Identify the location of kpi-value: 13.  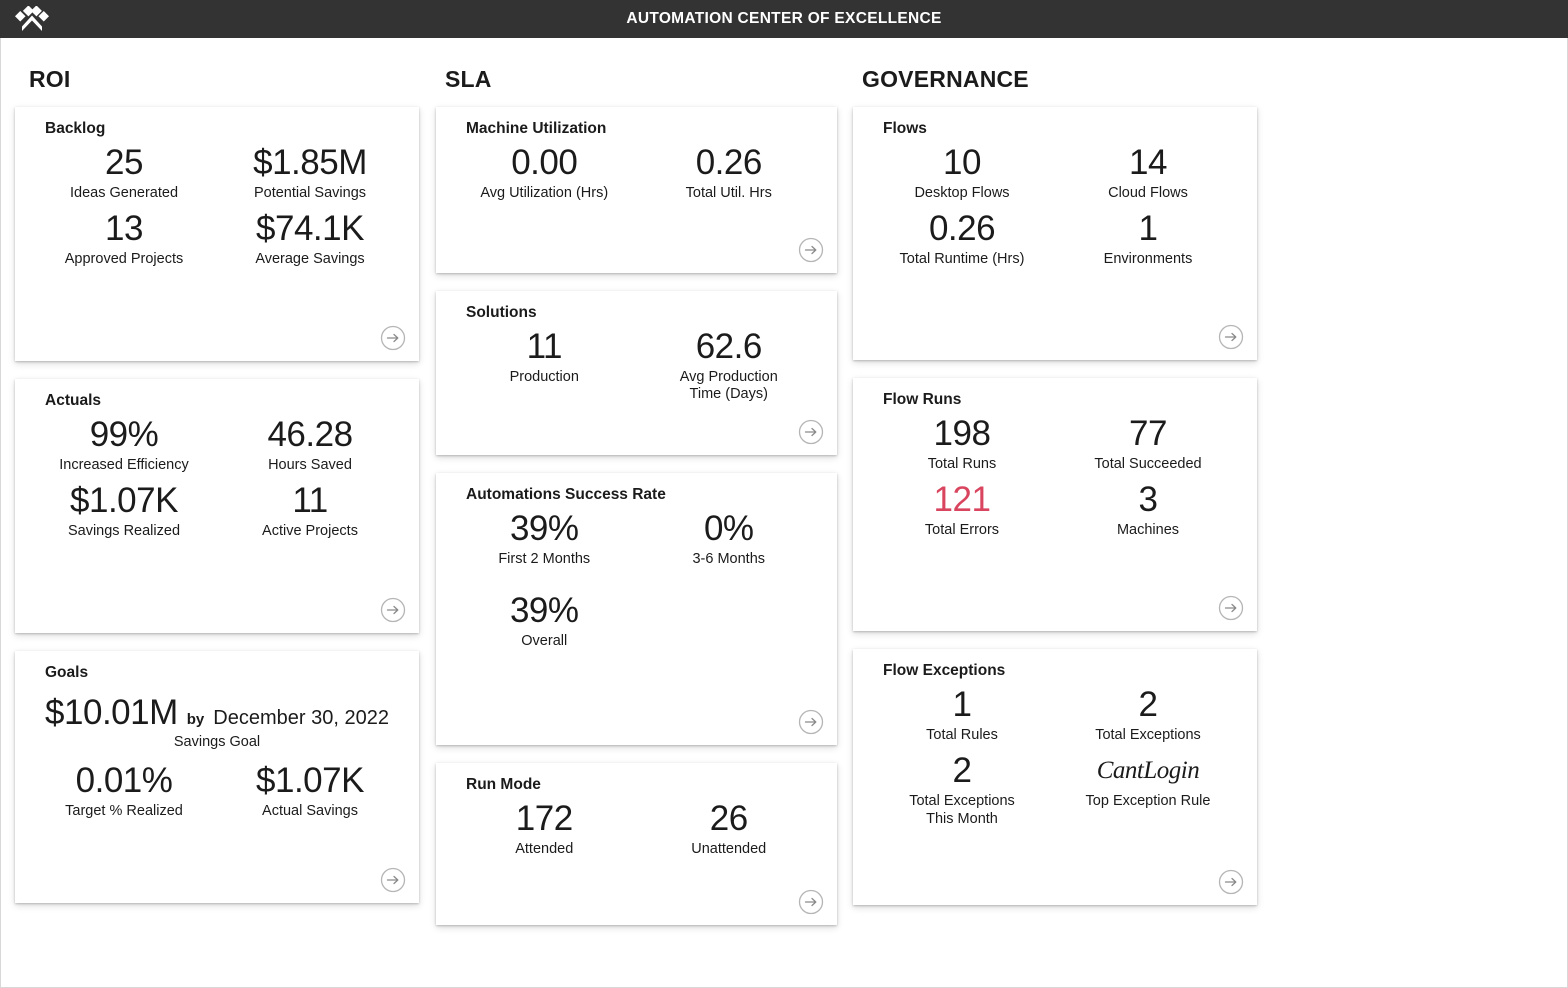
(124, 229).